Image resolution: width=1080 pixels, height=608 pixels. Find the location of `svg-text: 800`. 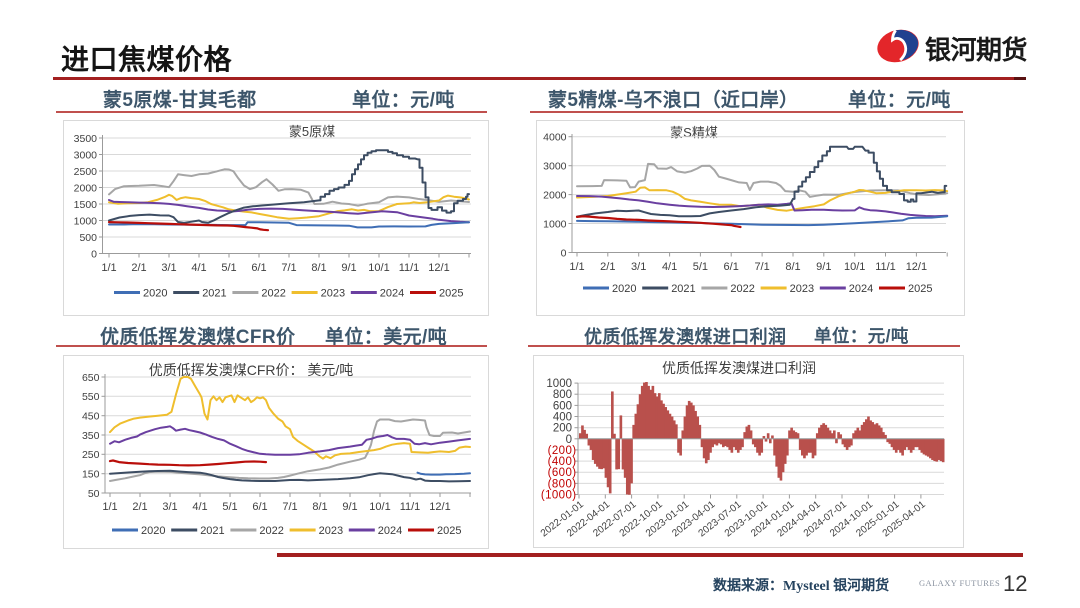

svg-text: 800 is located at coordinates (562, 395).